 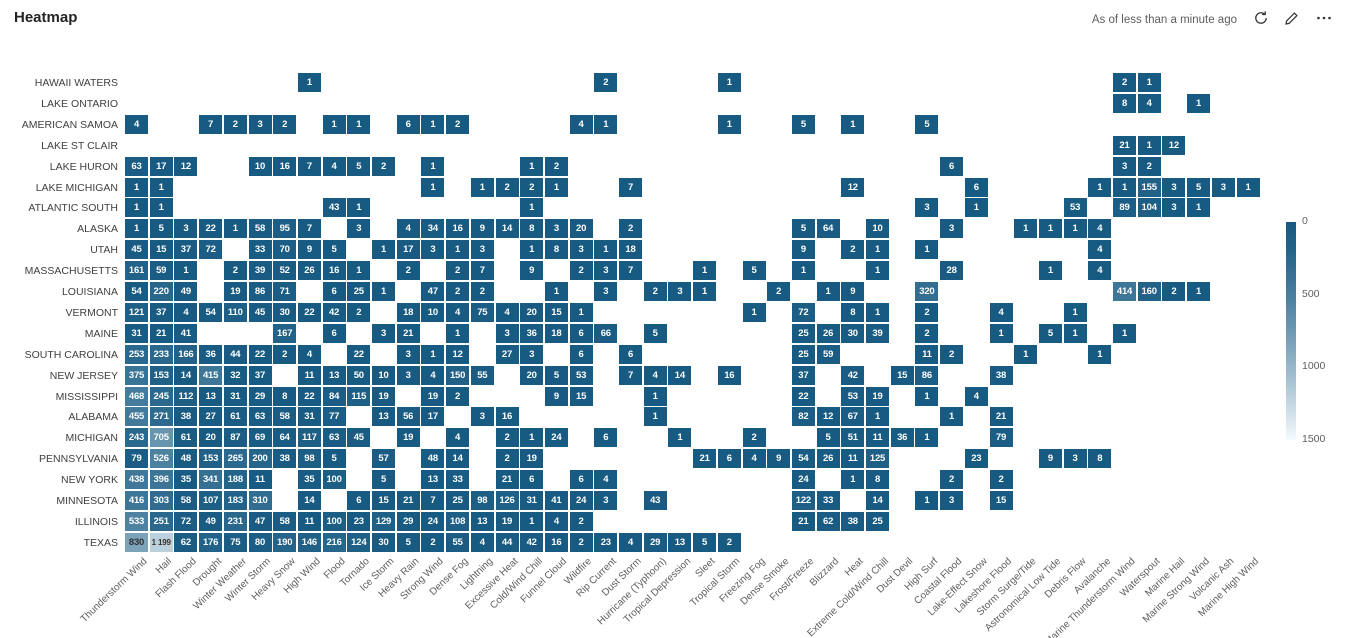 What do you see at coordinates (902, 438) in the screenshot?
I see `heatmap-cell: 36` at bounding box center [902, 438].